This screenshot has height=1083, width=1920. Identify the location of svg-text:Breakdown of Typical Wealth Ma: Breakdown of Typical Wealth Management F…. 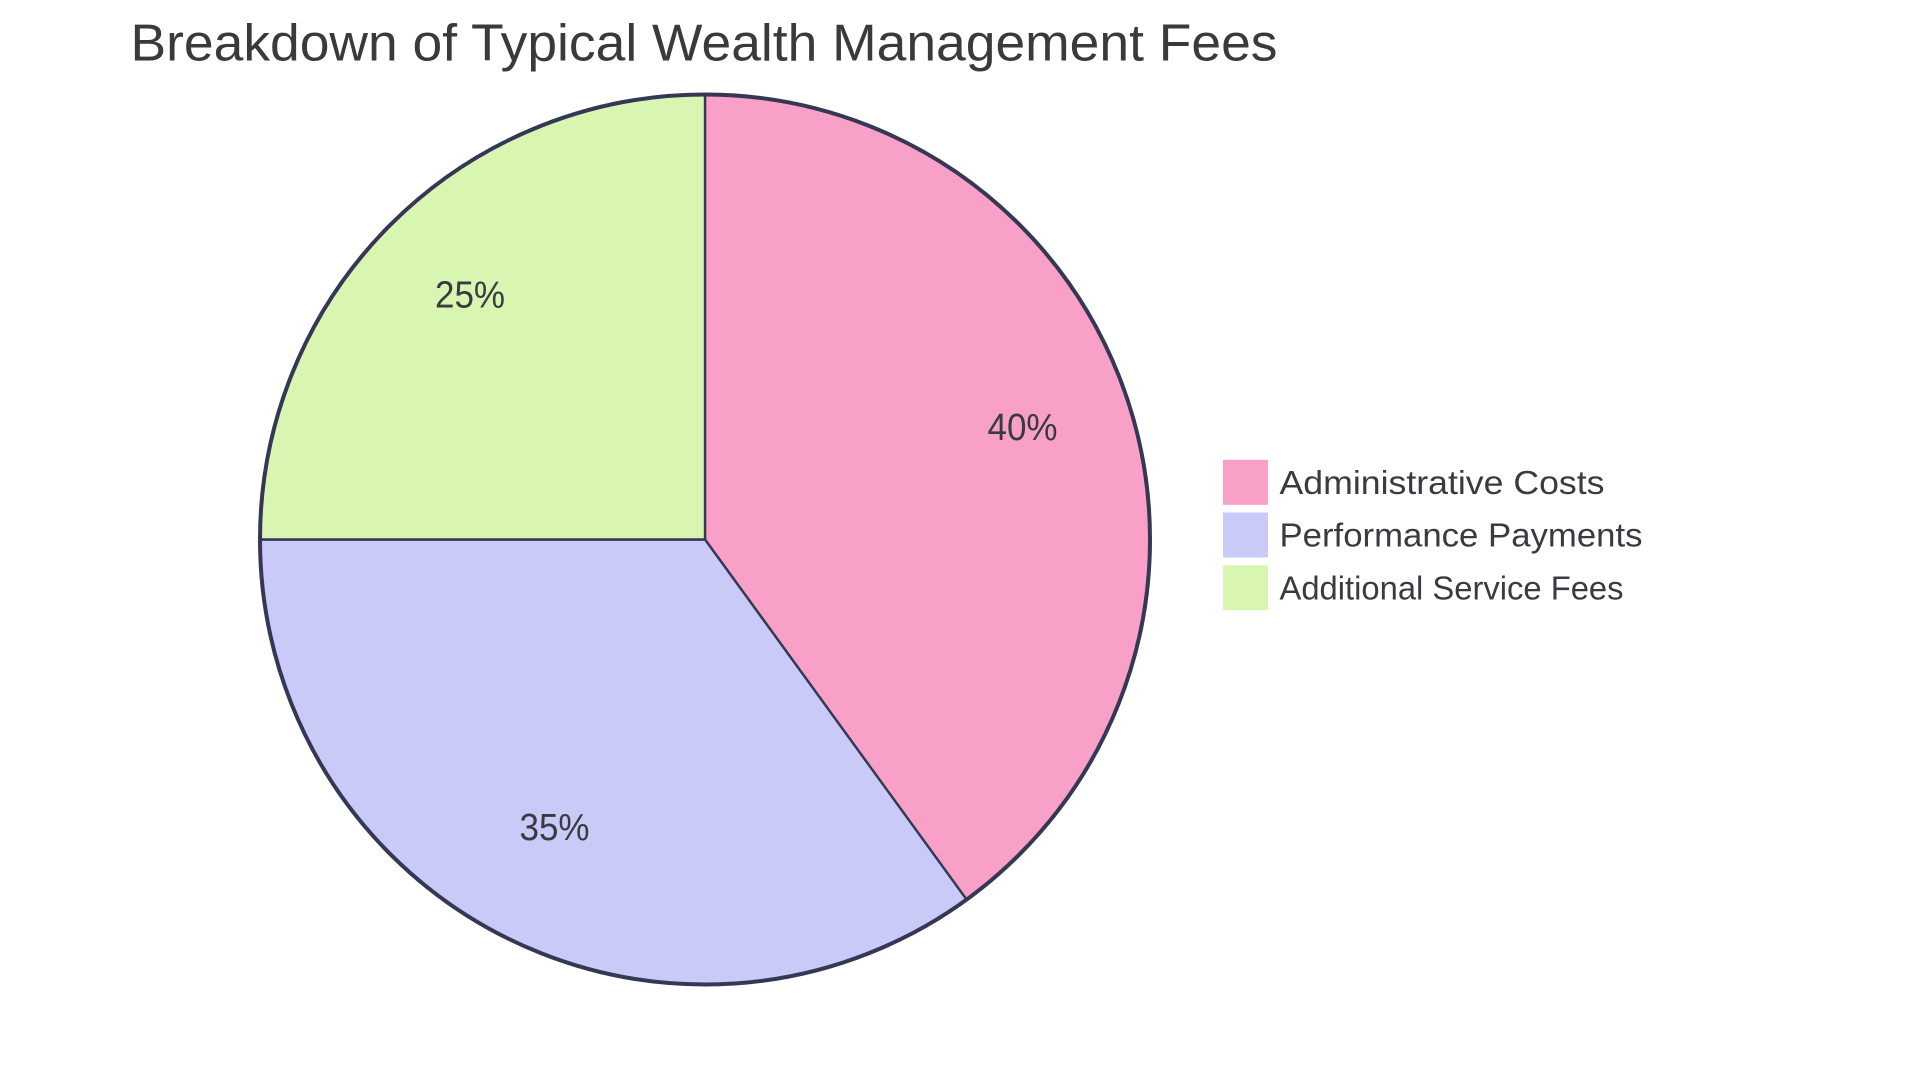
(704, 44).